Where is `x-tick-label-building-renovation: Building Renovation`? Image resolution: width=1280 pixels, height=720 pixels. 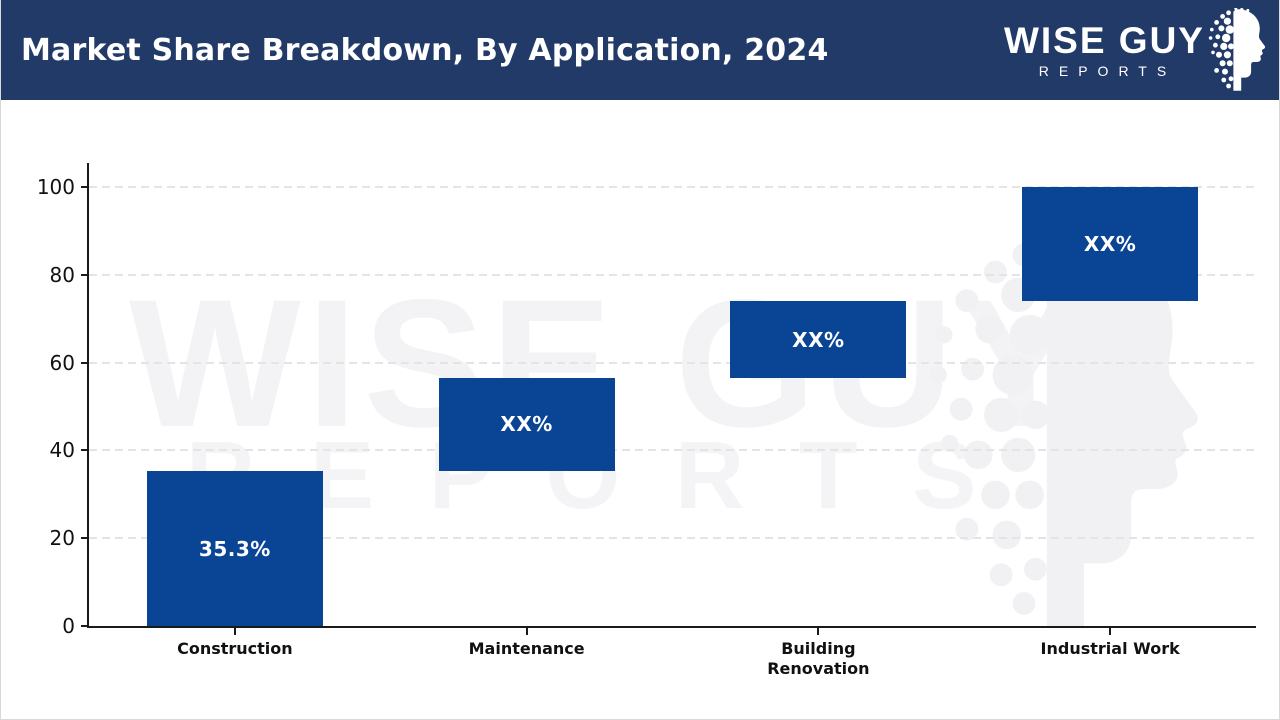 x-tick-label-building-renovation: Building Renovation is located at coordinates (818, 658).